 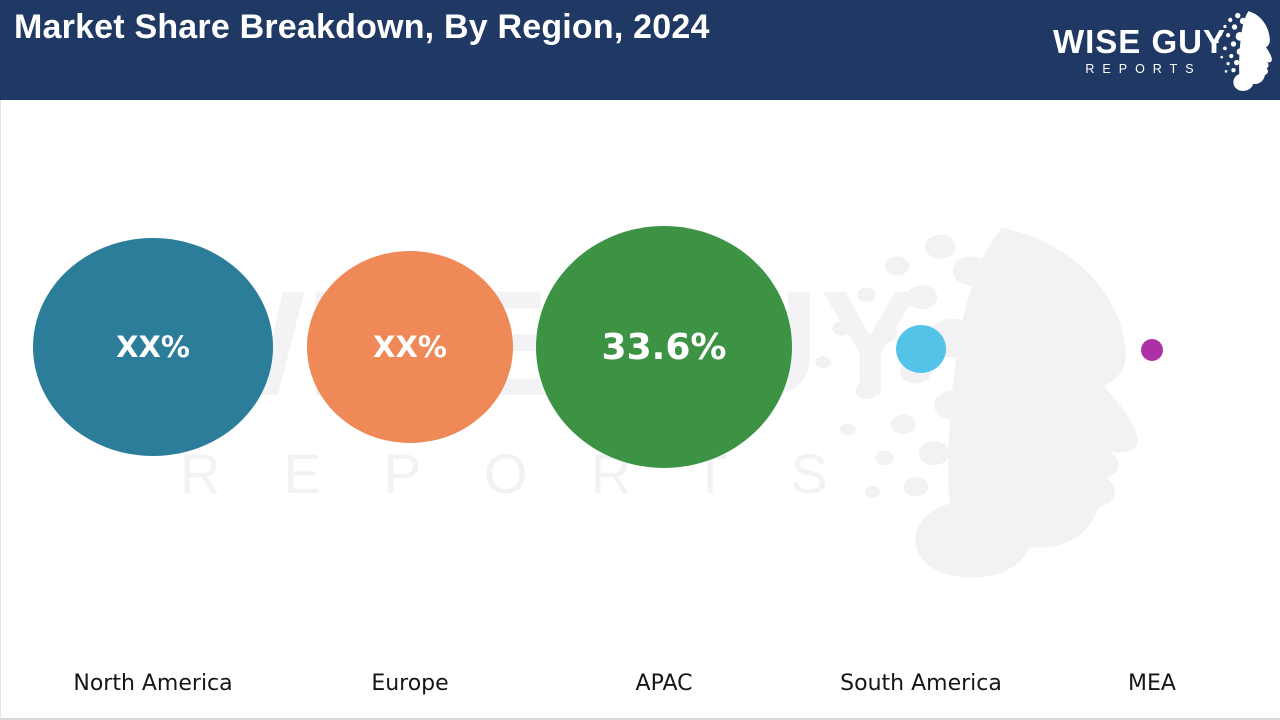 I want to click on bottom-border, so click(x=640, y=719).